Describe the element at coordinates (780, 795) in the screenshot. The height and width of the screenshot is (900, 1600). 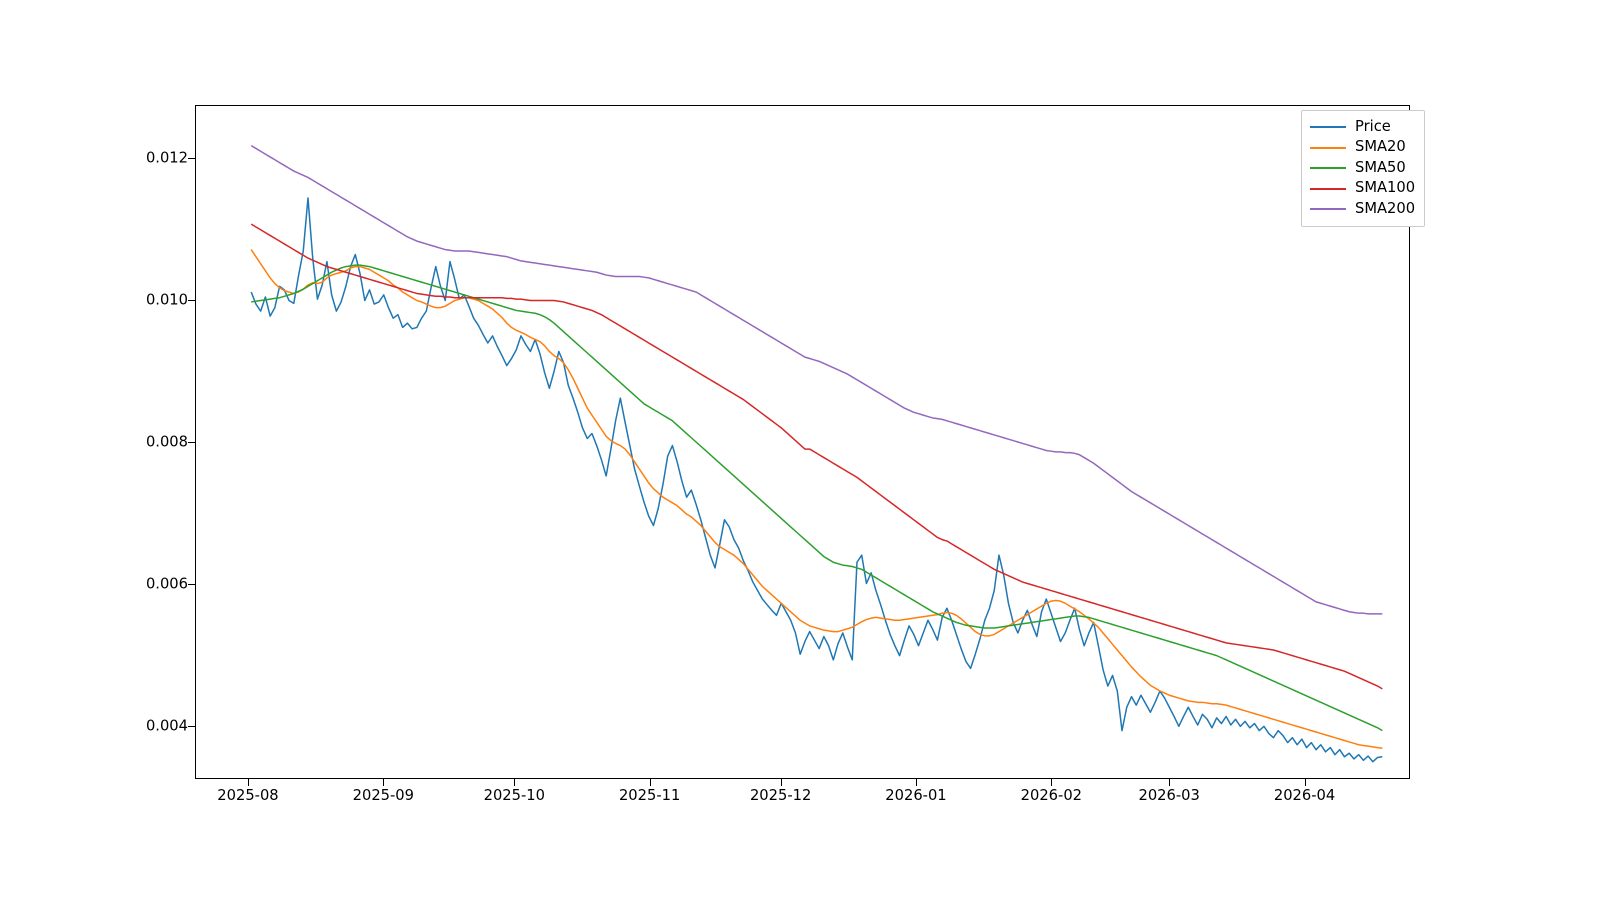
I see `x-tick-label: 2025-12` at that location.